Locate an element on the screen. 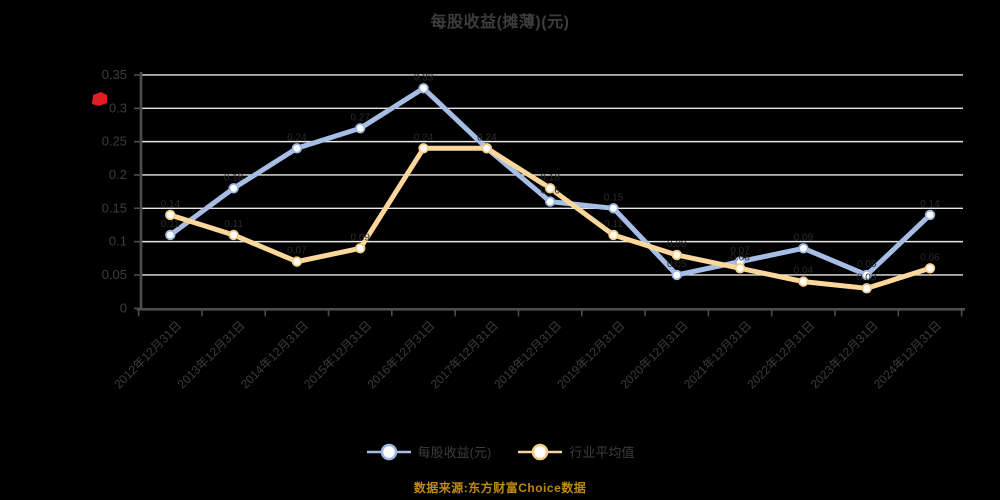 Image resolution: width=1000 pixels, height=500 pixels. data-source-watermark: 数据来源:东方财富Choice数据 is located at coordinates (500, 488).